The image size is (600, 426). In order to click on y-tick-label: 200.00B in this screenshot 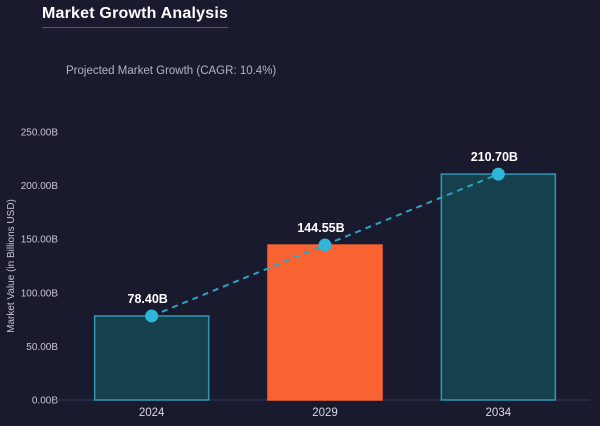, I will do `click(40, 186)`.